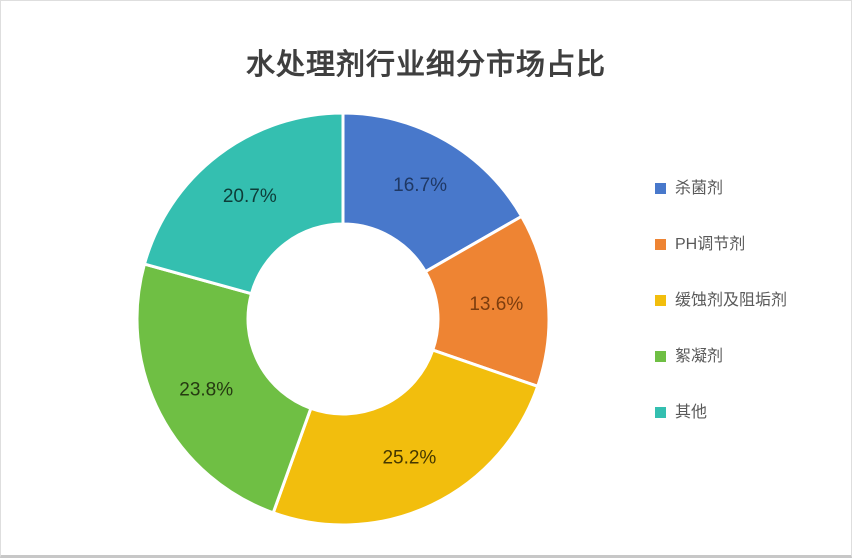  I want to click on legend-item-1: PH调节剂, so click(721, 244).